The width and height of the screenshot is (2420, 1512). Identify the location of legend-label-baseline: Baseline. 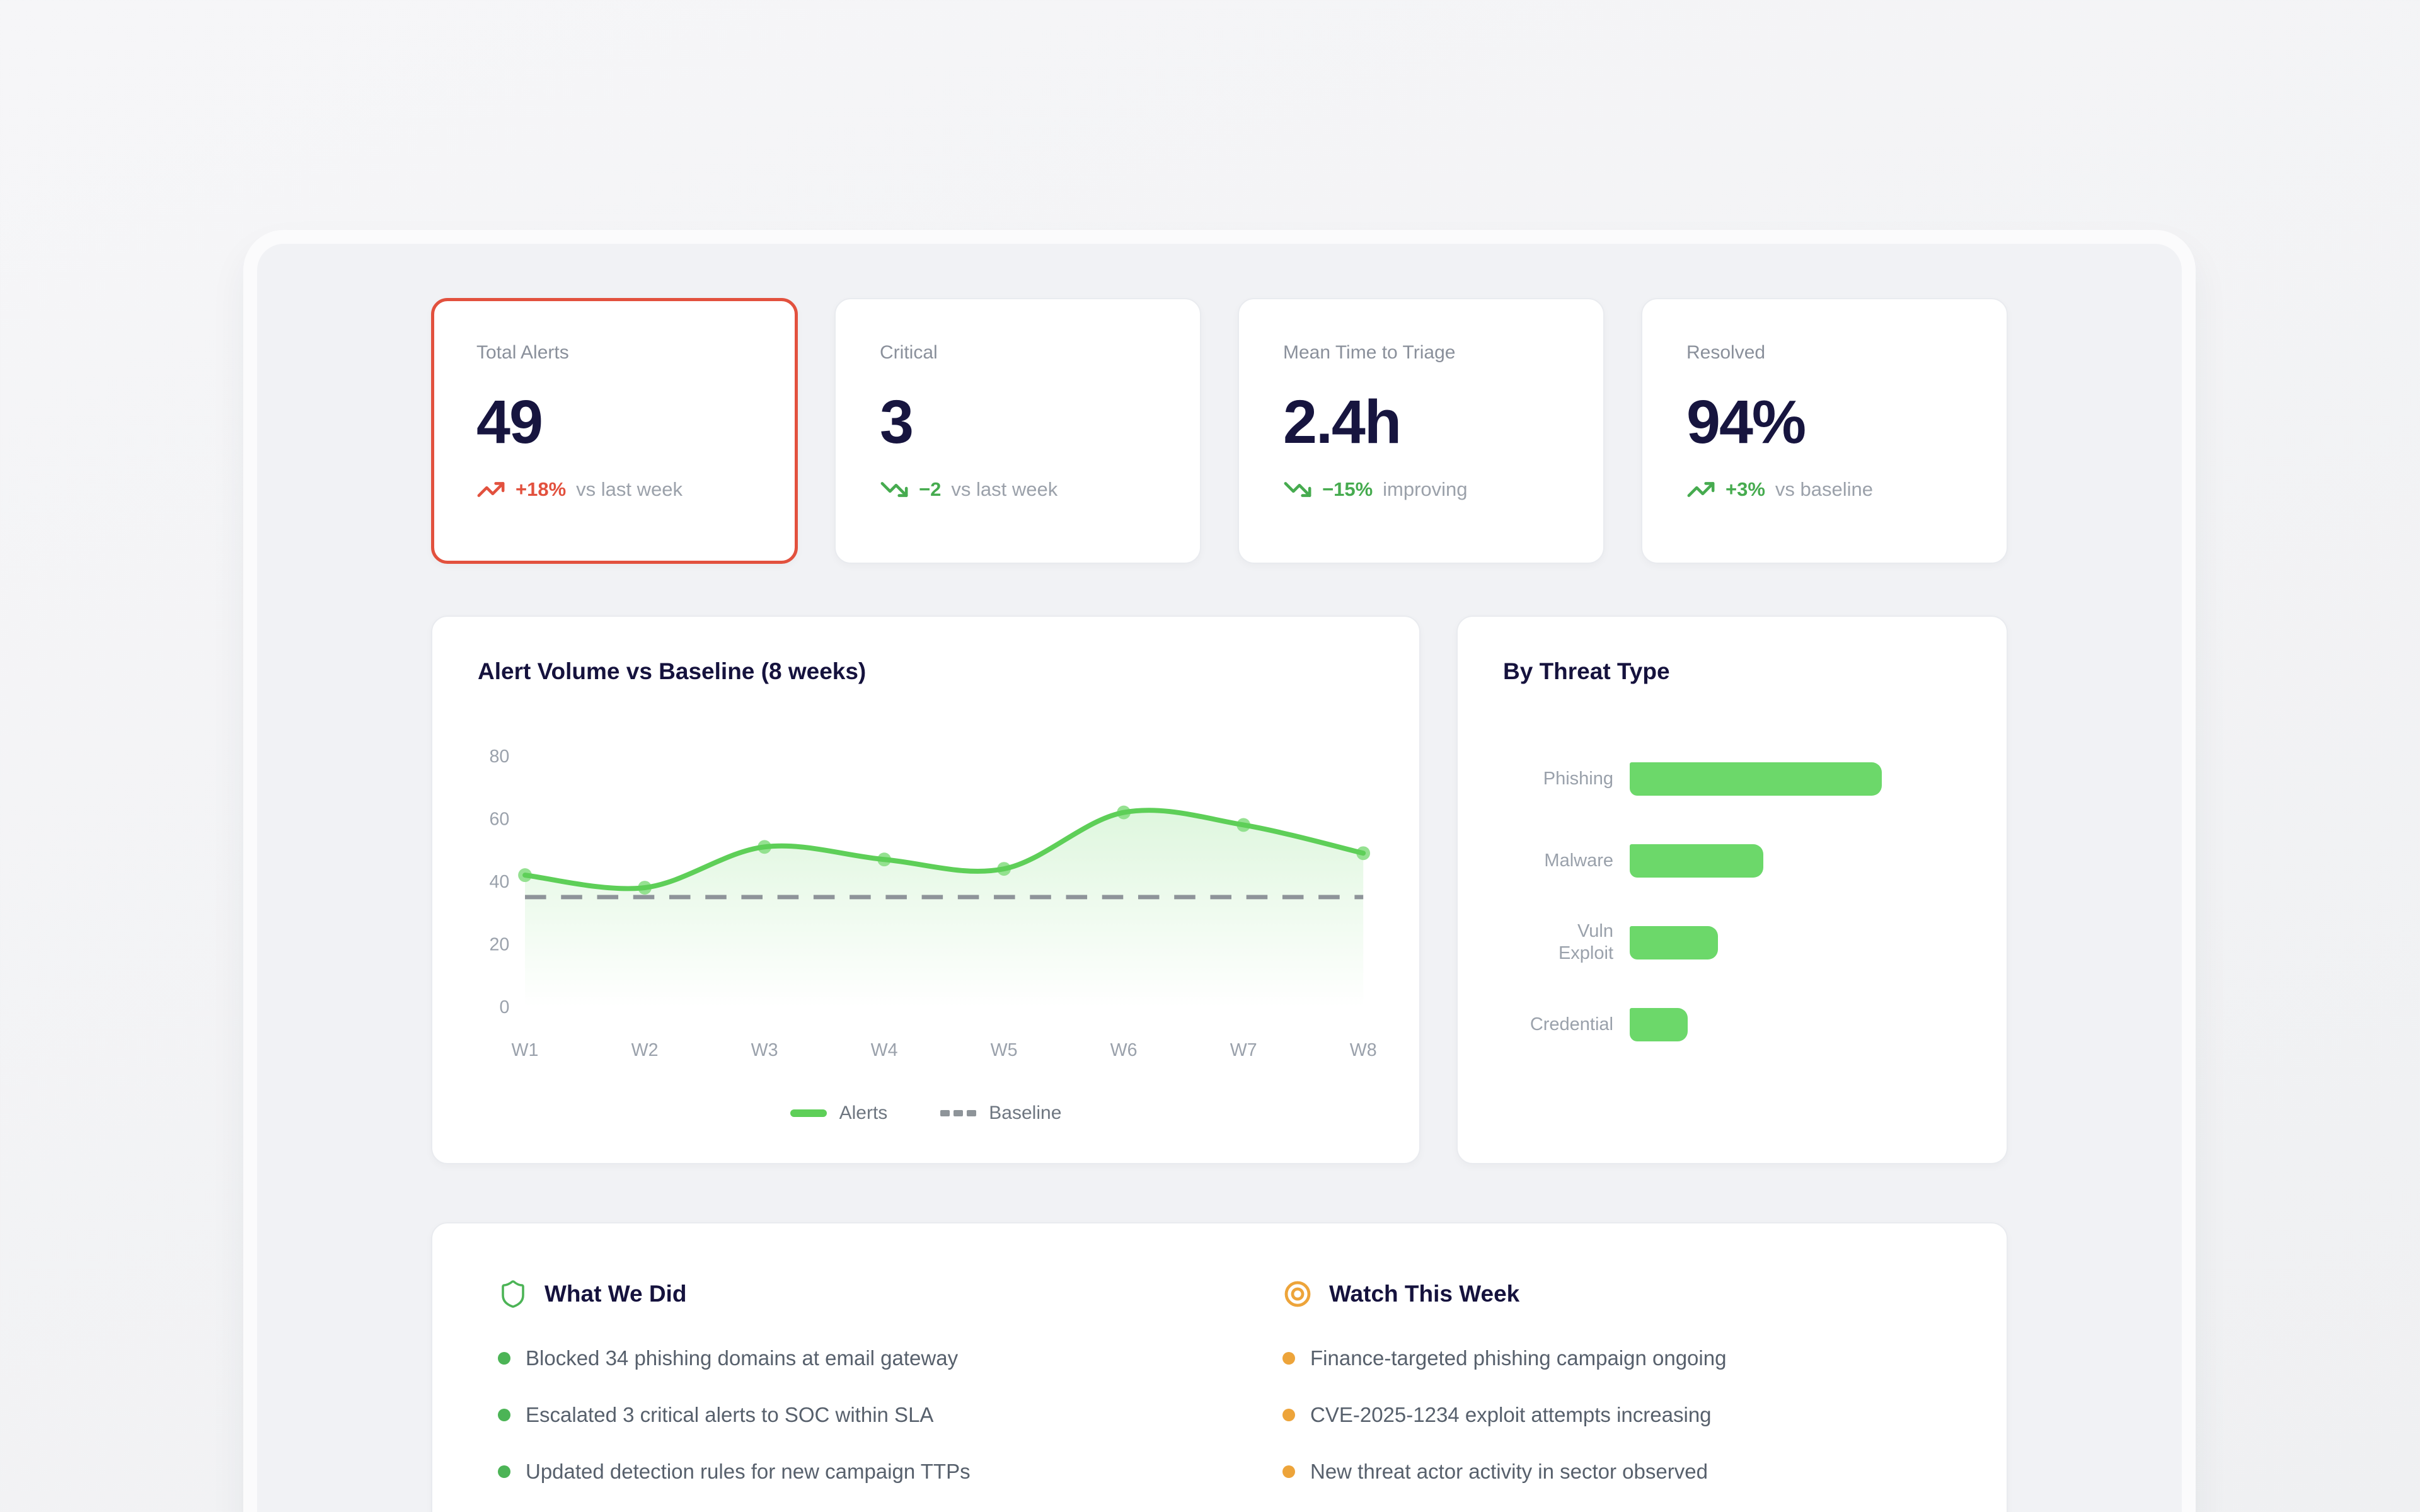
(1025, 1112).